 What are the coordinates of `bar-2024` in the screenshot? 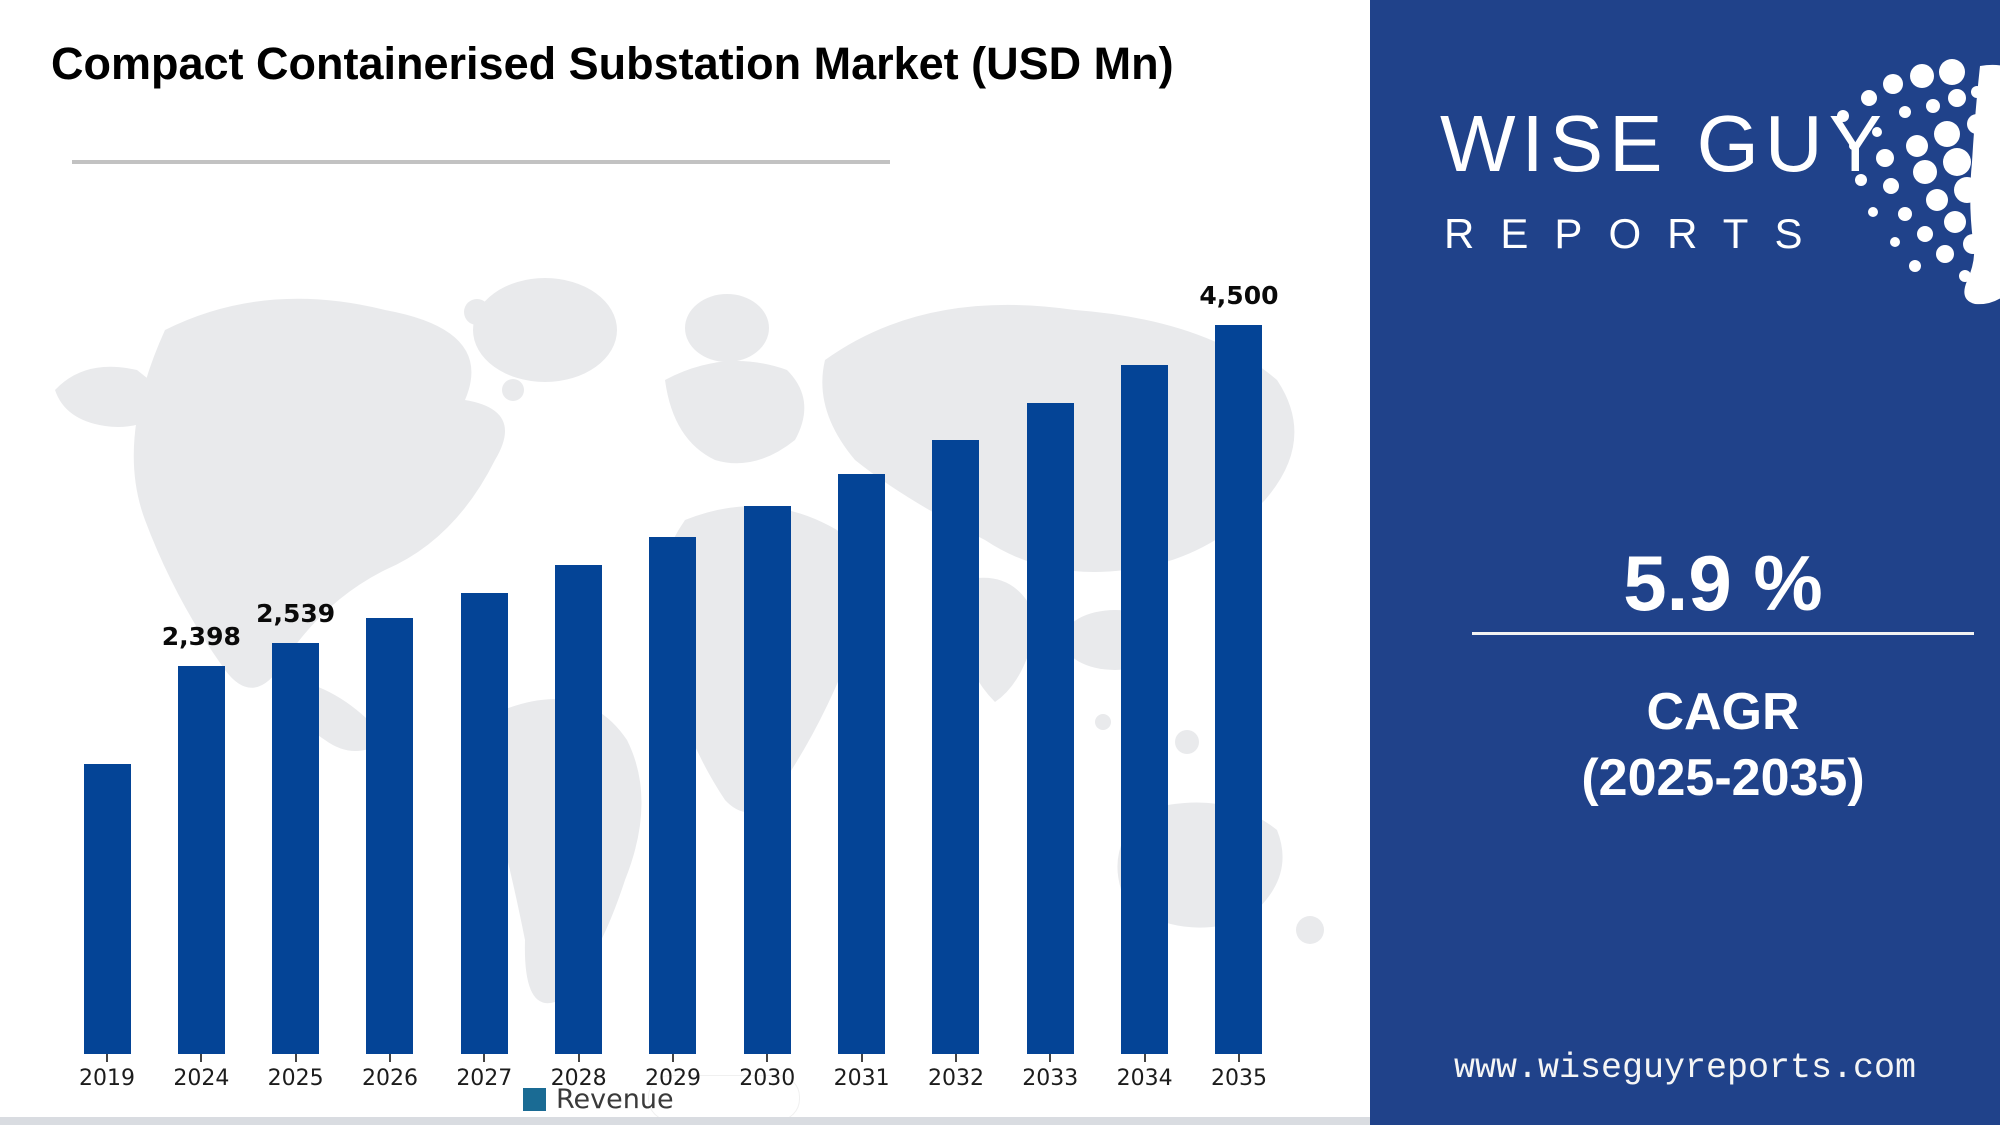 It's located at (201, 860).